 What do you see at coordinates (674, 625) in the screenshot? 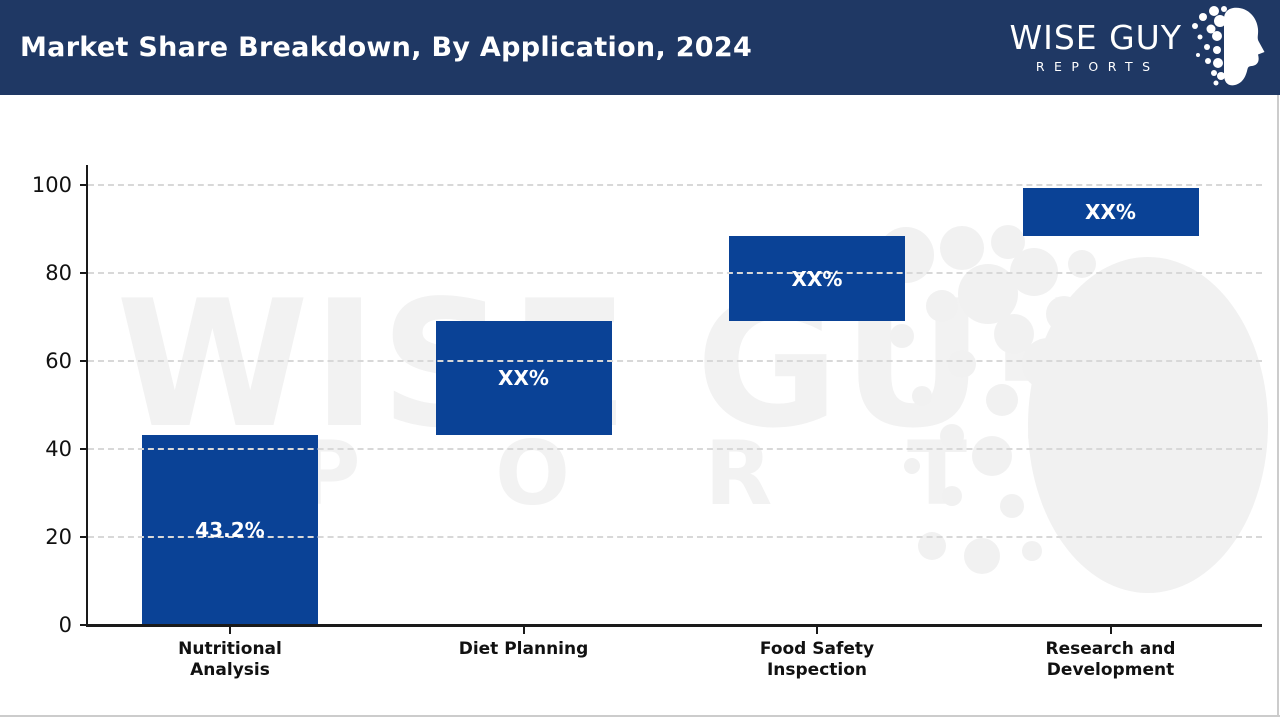
I see `x-axis-line` at bounding box center [674, 625].